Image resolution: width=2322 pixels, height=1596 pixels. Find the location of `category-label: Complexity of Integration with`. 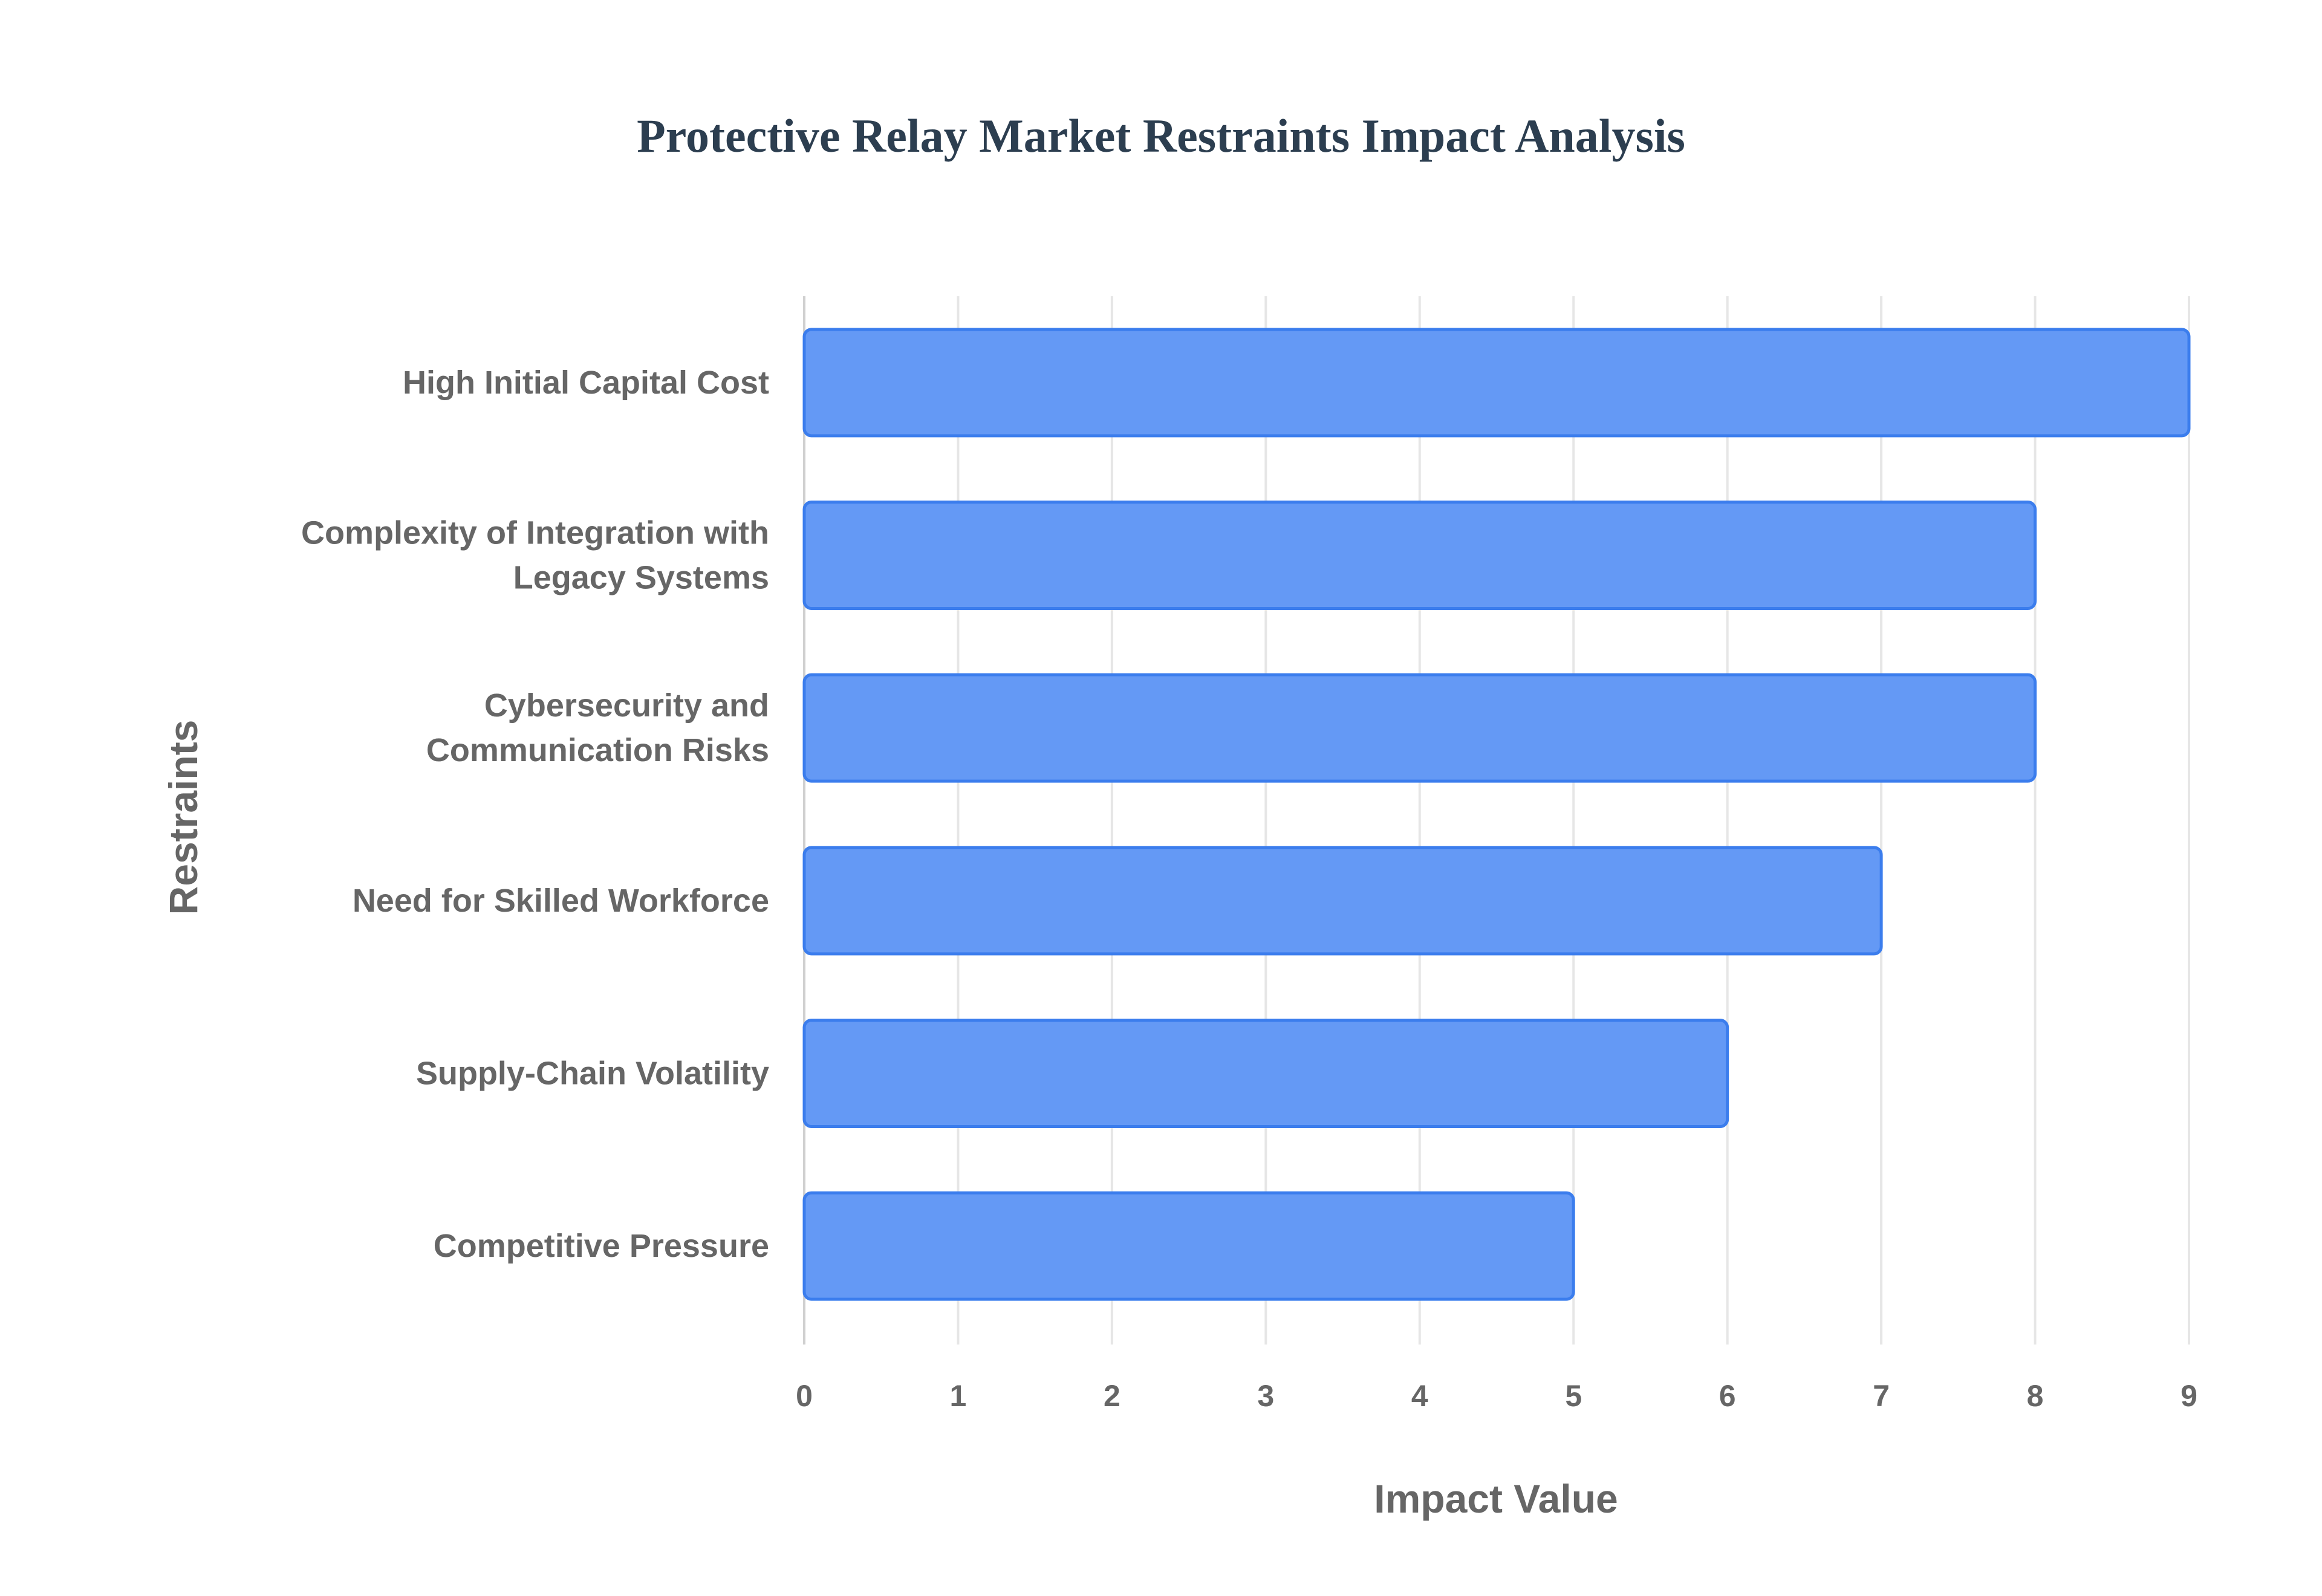

category-label: Complexity of Integration with is located at coordinates (535, 533).